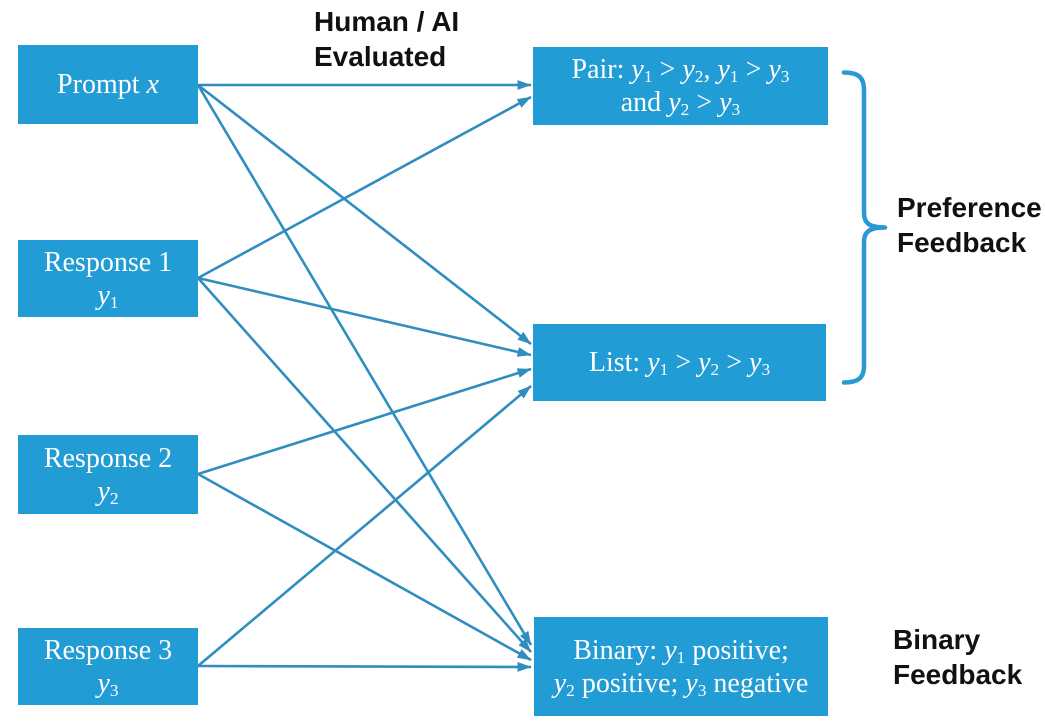 Image resolution: width=1045 pixels, height=728 pixels. I want to click on label-human-ai-evaluated: Human / AI Evaluated, so click(386, 39).